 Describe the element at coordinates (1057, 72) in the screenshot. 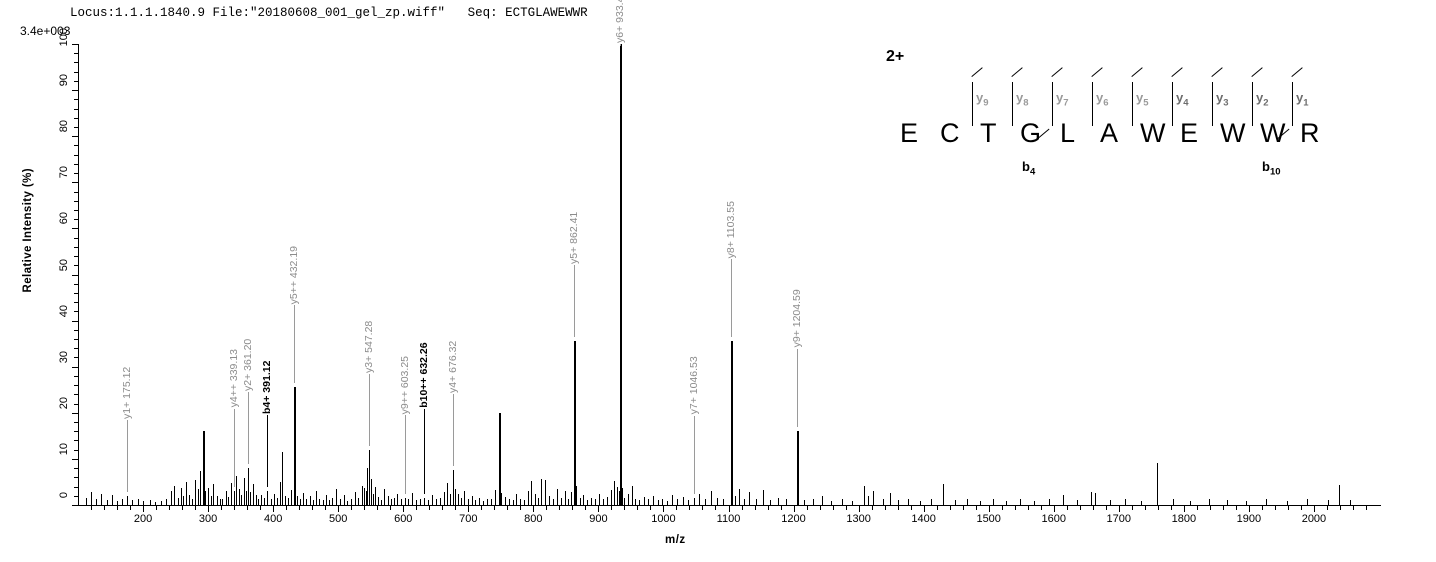

I see `cleavage-tick-y7` at that location.